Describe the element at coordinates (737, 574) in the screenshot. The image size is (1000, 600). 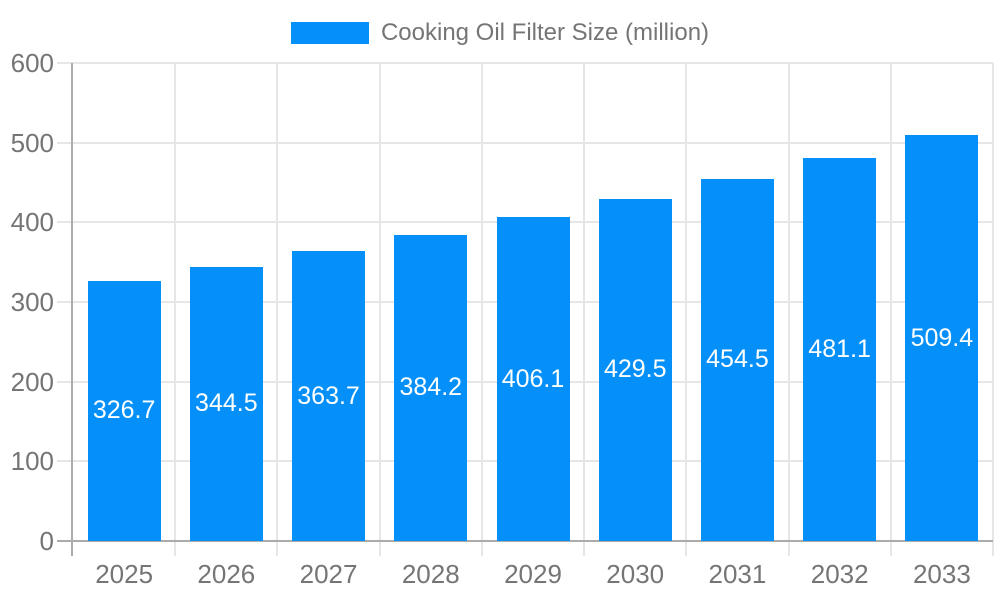
I see `x-axis-label: 2031` at that location.